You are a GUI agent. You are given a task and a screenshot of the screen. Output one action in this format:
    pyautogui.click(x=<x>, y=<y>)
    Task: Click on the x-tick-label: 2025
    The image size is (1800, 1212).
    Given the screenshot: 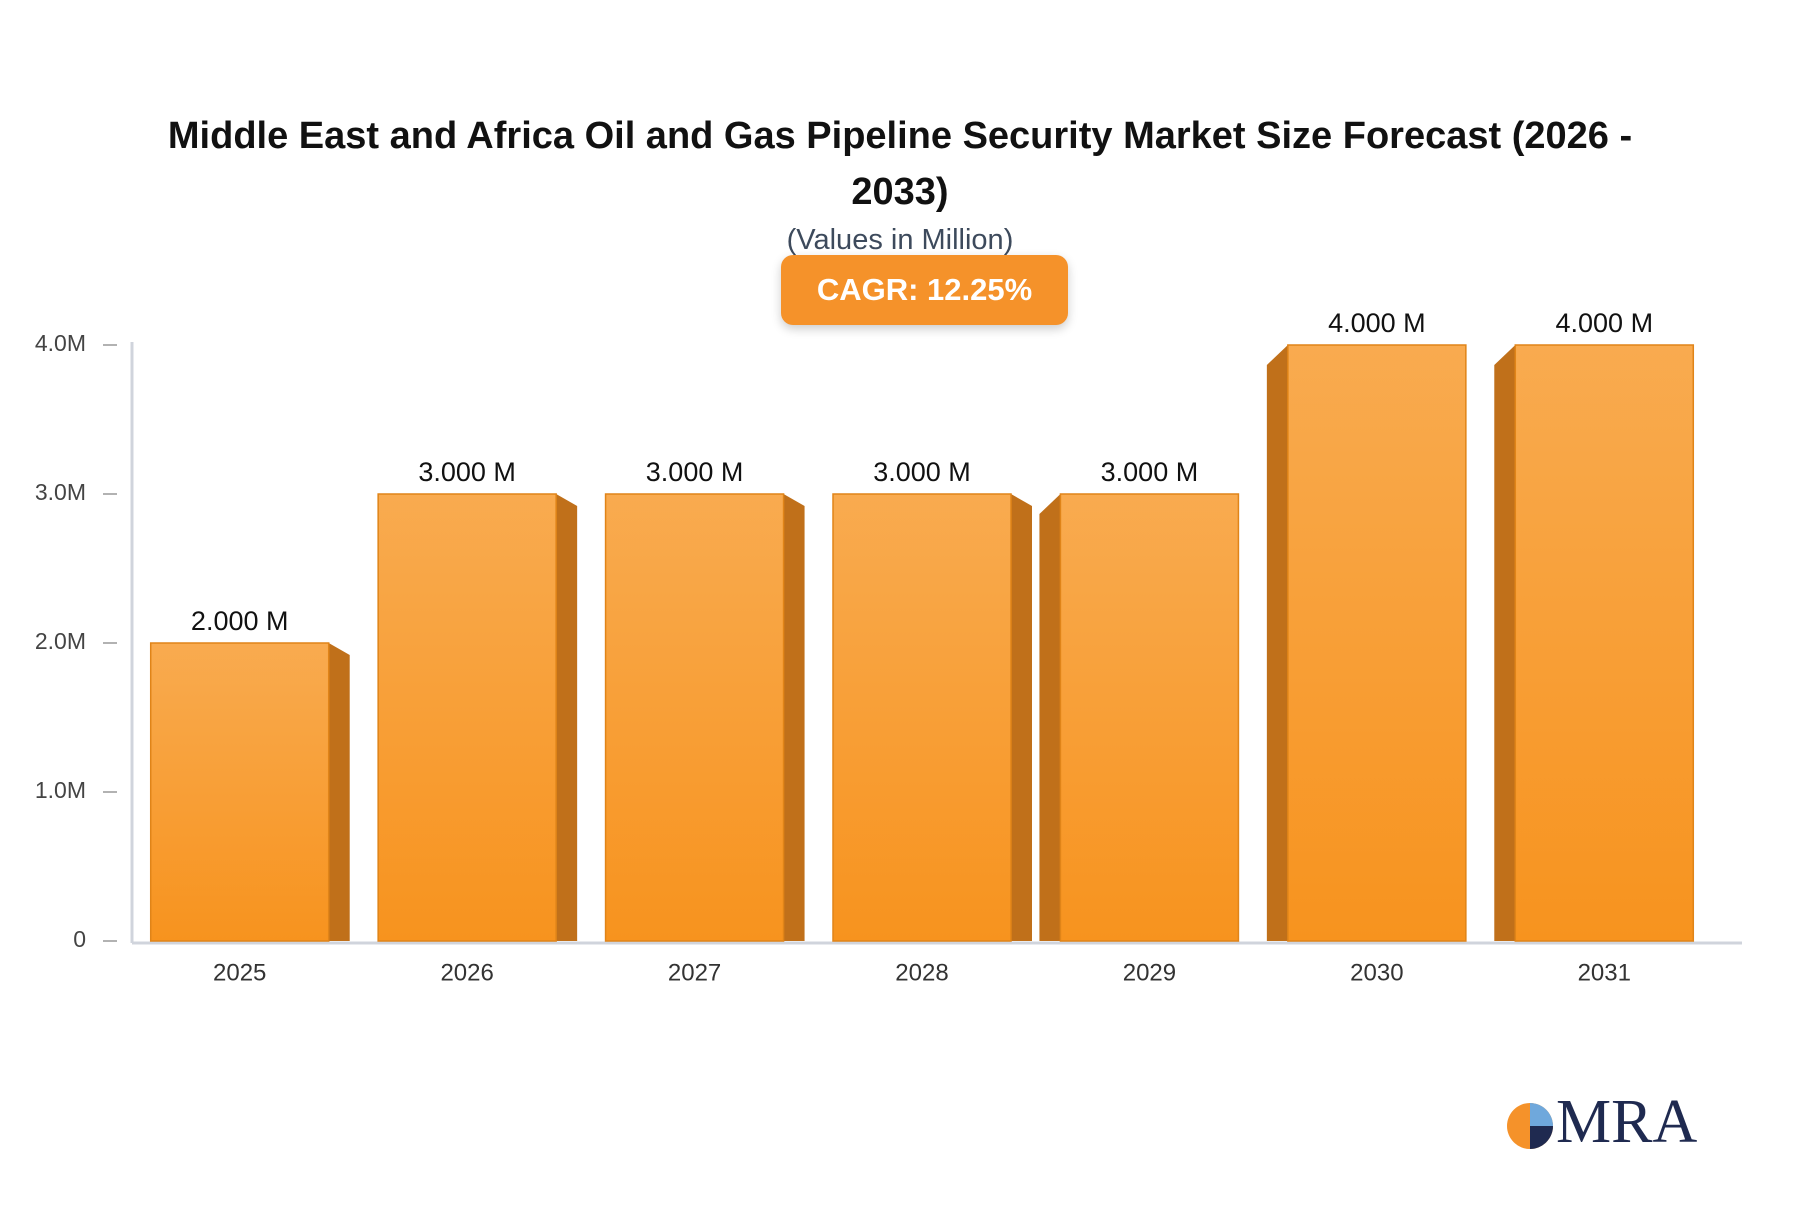 What is the action you would take?
    pyautogui.click(x=239, y=972)
    